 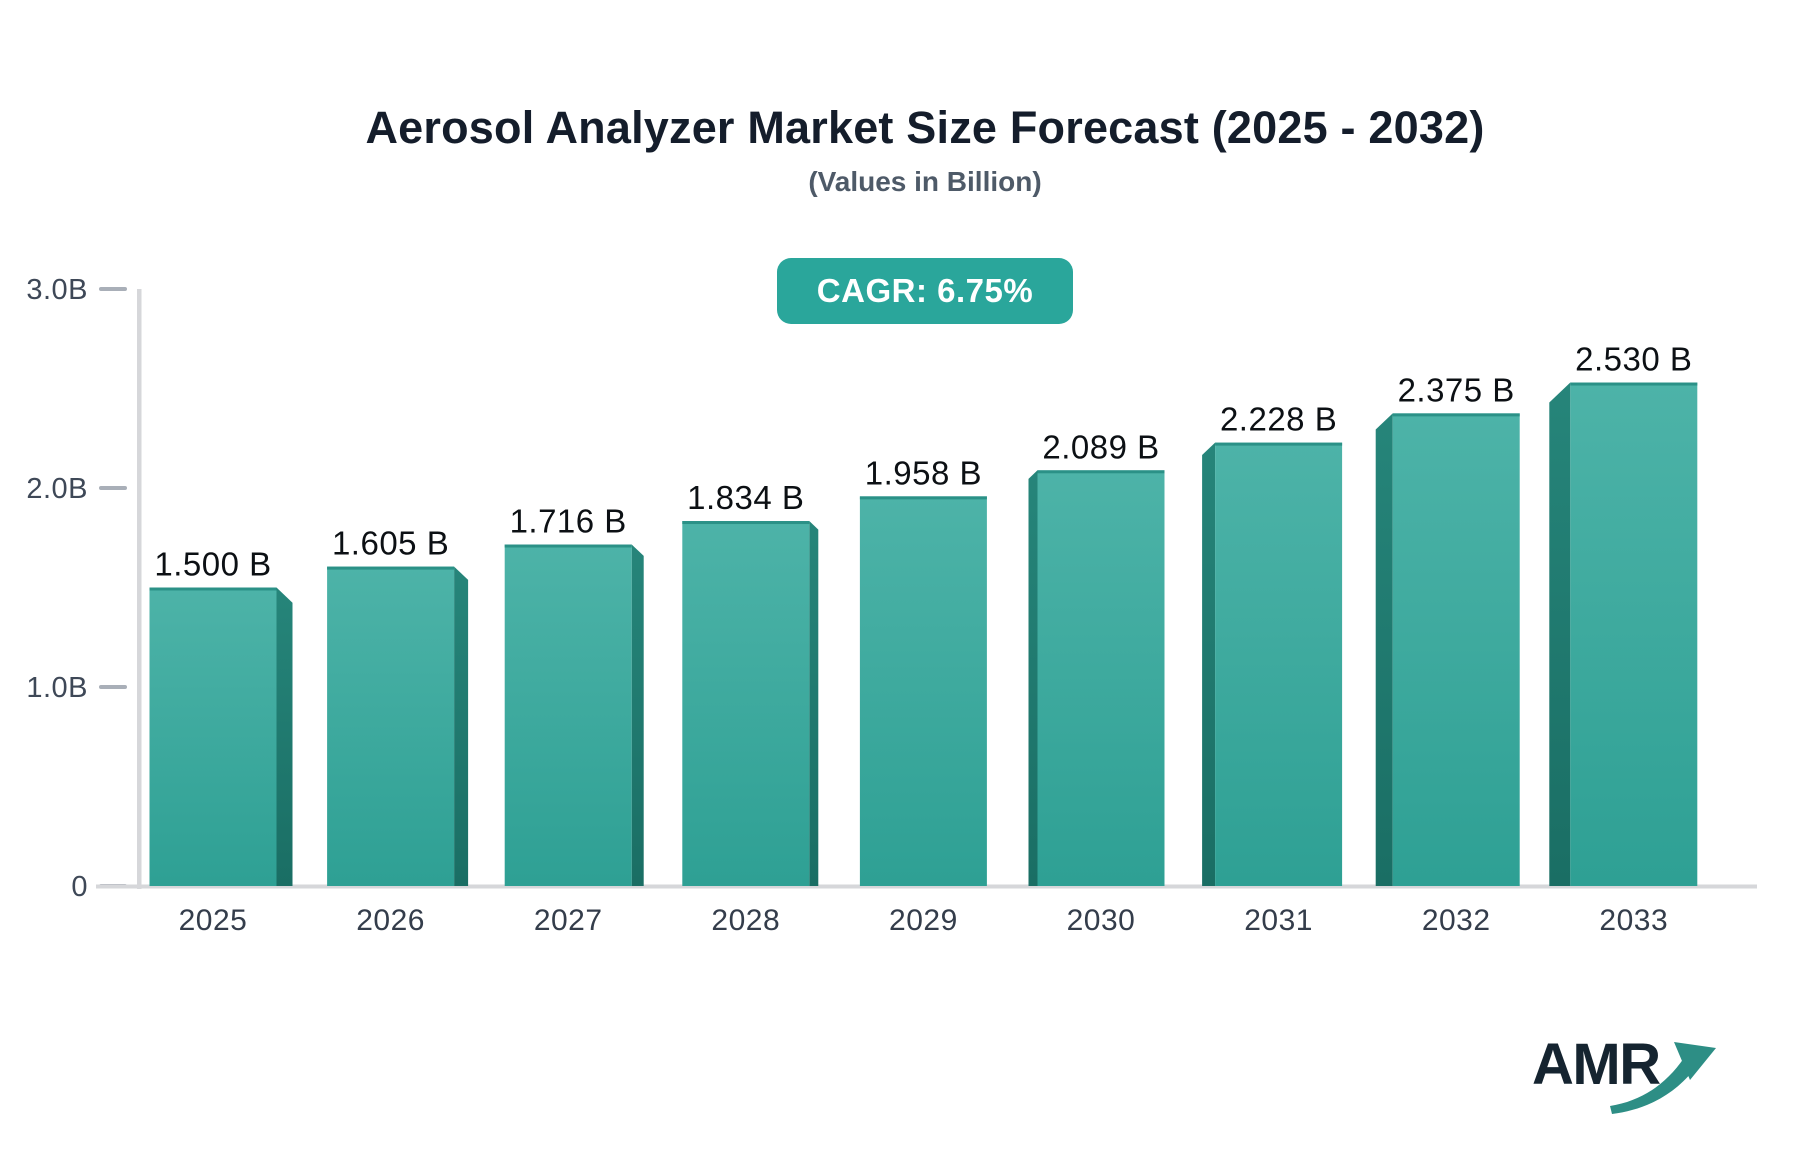 What do you see at coordinates (923, 472) in the screenshot?
I see `bar-value-label: 1.958 B` at bounding box center [923, 472].